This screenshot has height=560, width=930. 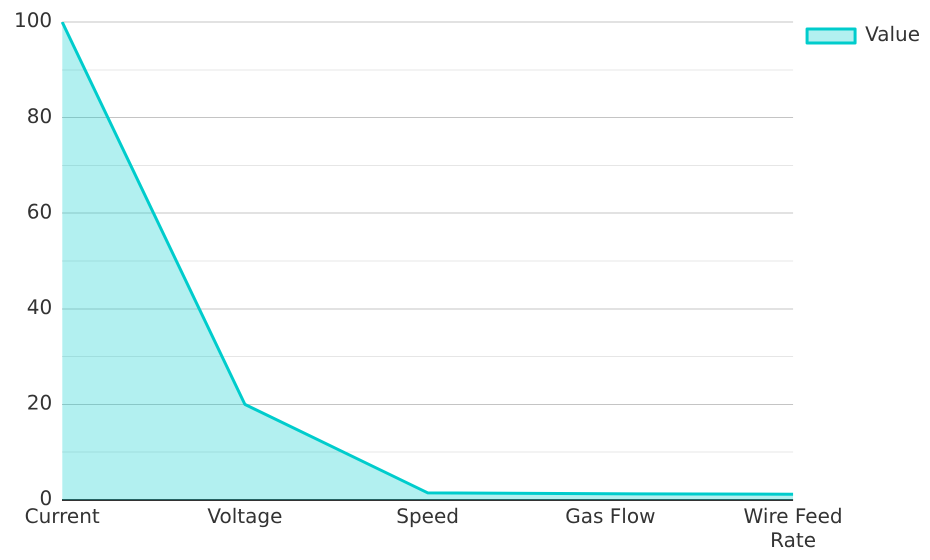 I want to click on y-tick-label: 80, so click(x=39, y=116).